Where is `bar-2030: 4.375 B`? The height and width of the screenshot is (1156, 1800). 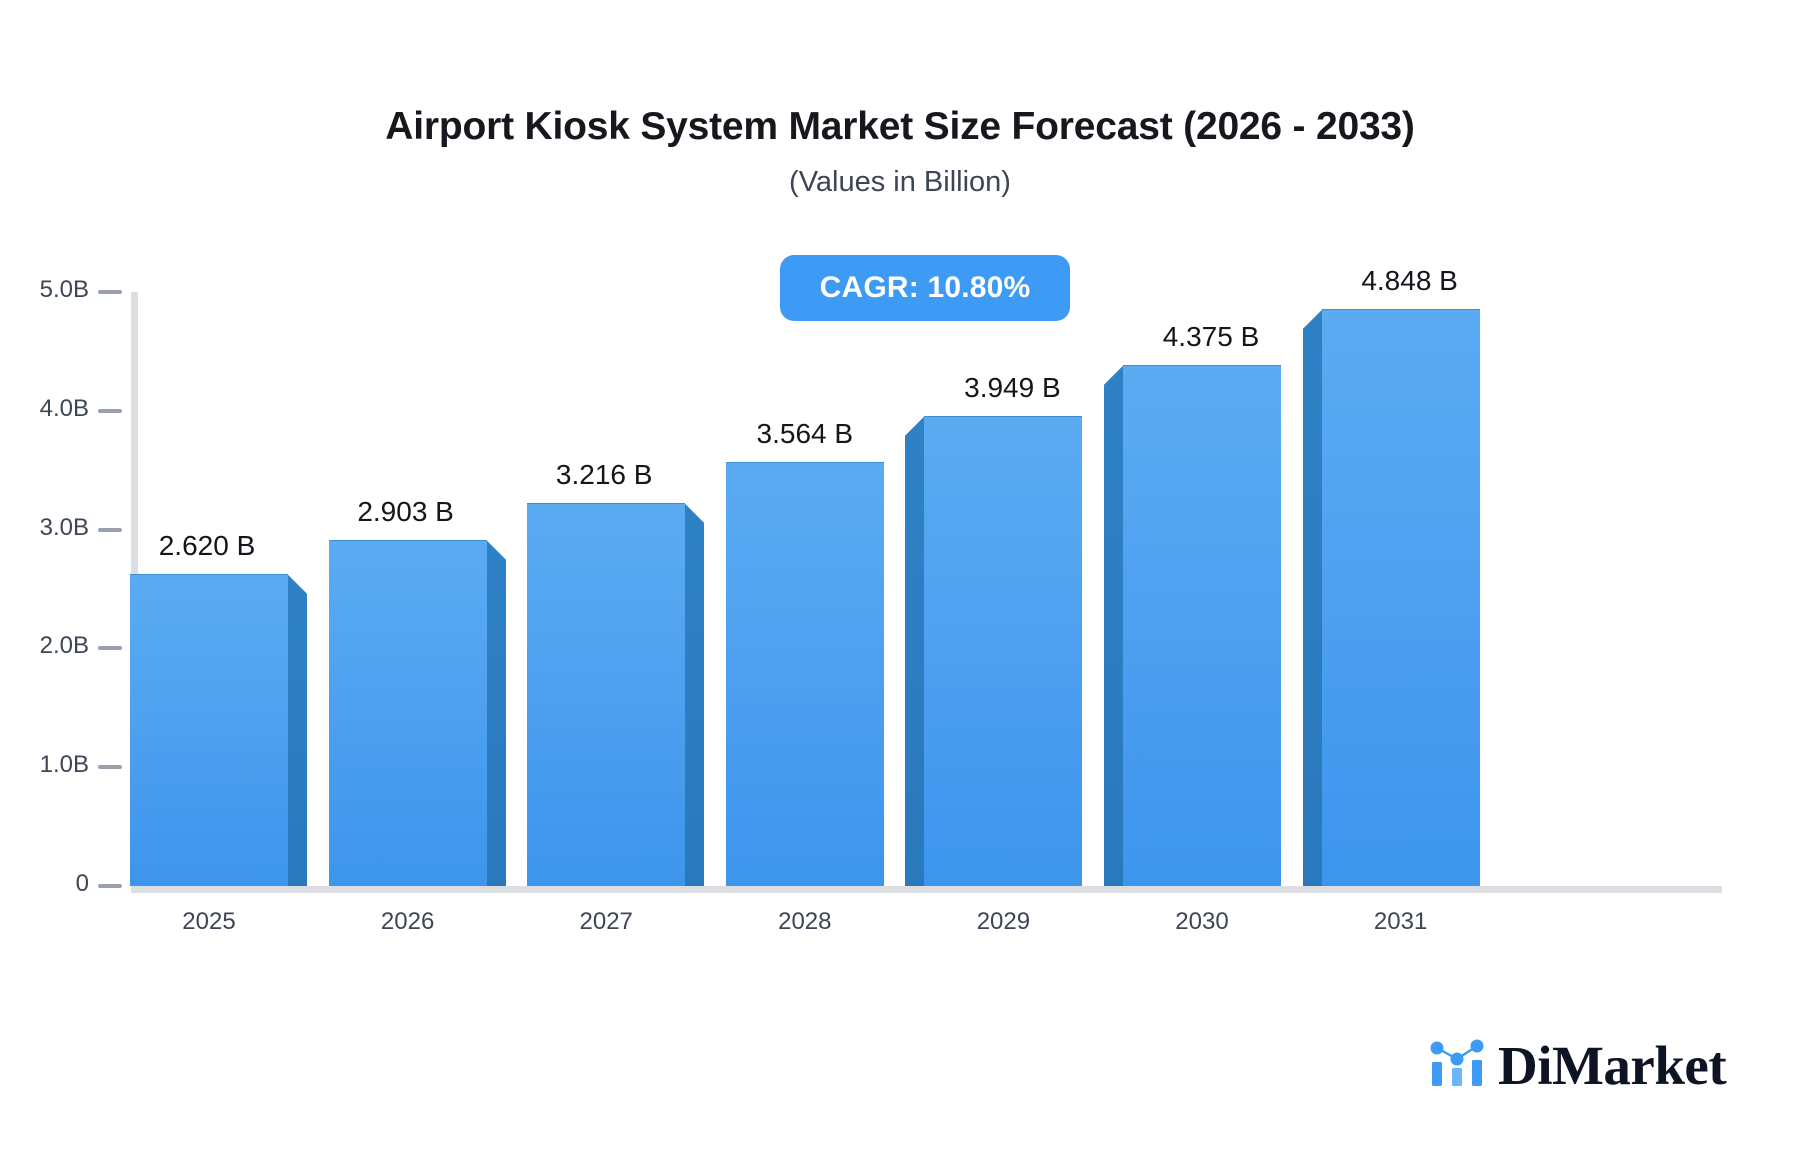
bar-2030: 4.375 B is located at coordinates (1192, 603).